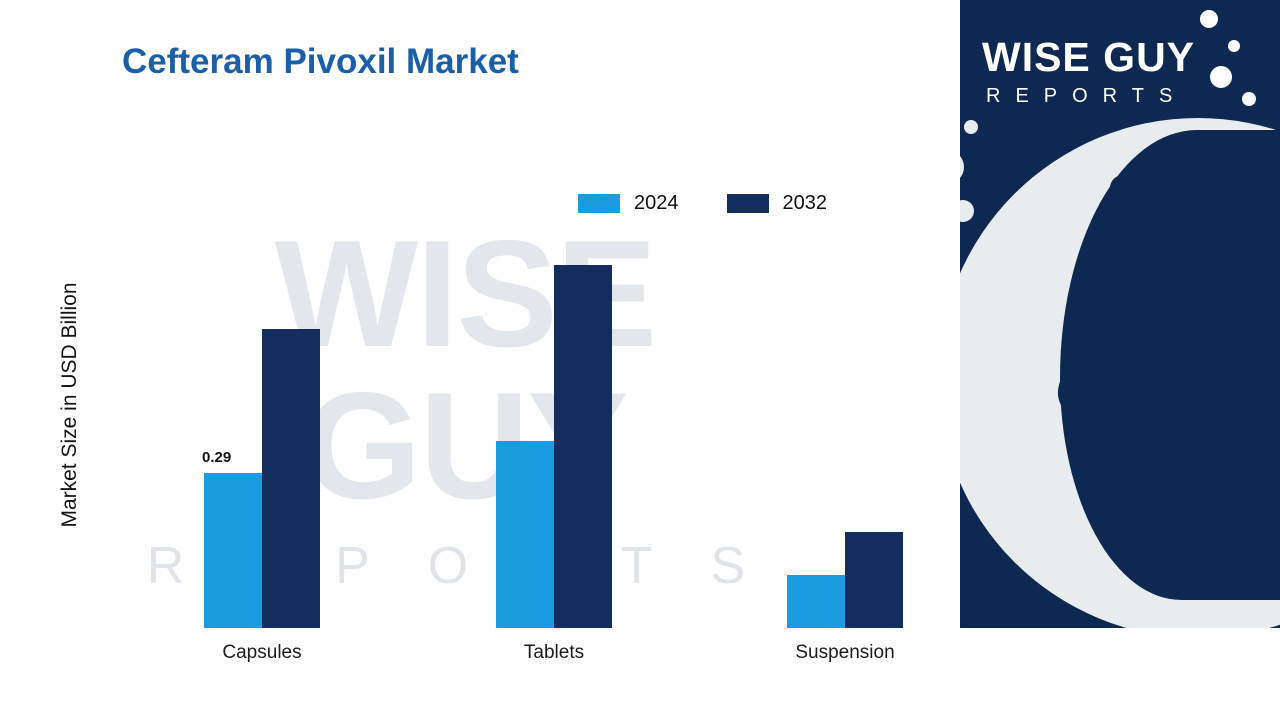  I want to click on bar-group-tablets: Tablets, so click(554, 445).